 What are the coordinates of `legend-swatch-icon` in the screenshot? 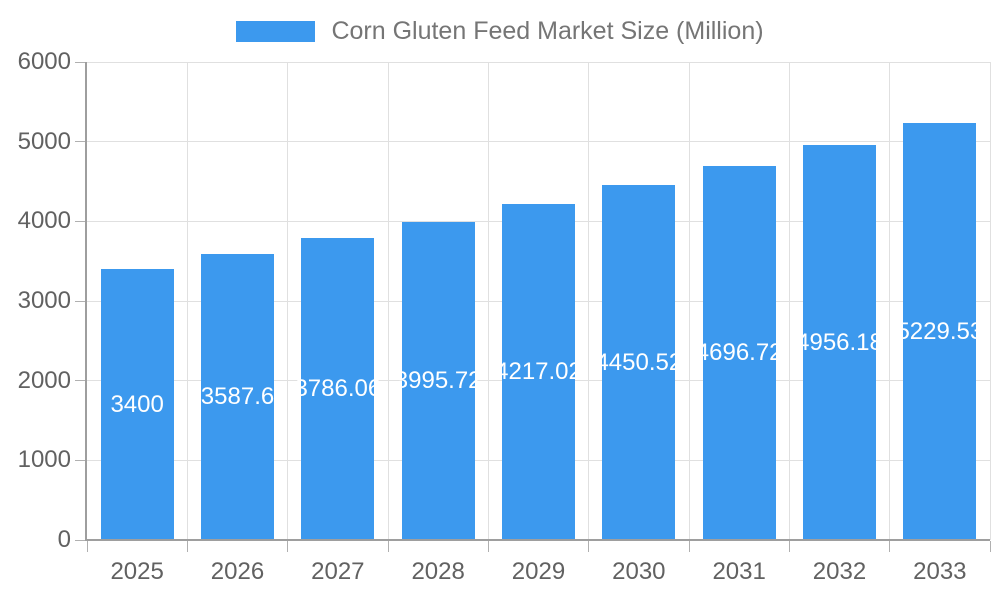 It's located at (276, 31).